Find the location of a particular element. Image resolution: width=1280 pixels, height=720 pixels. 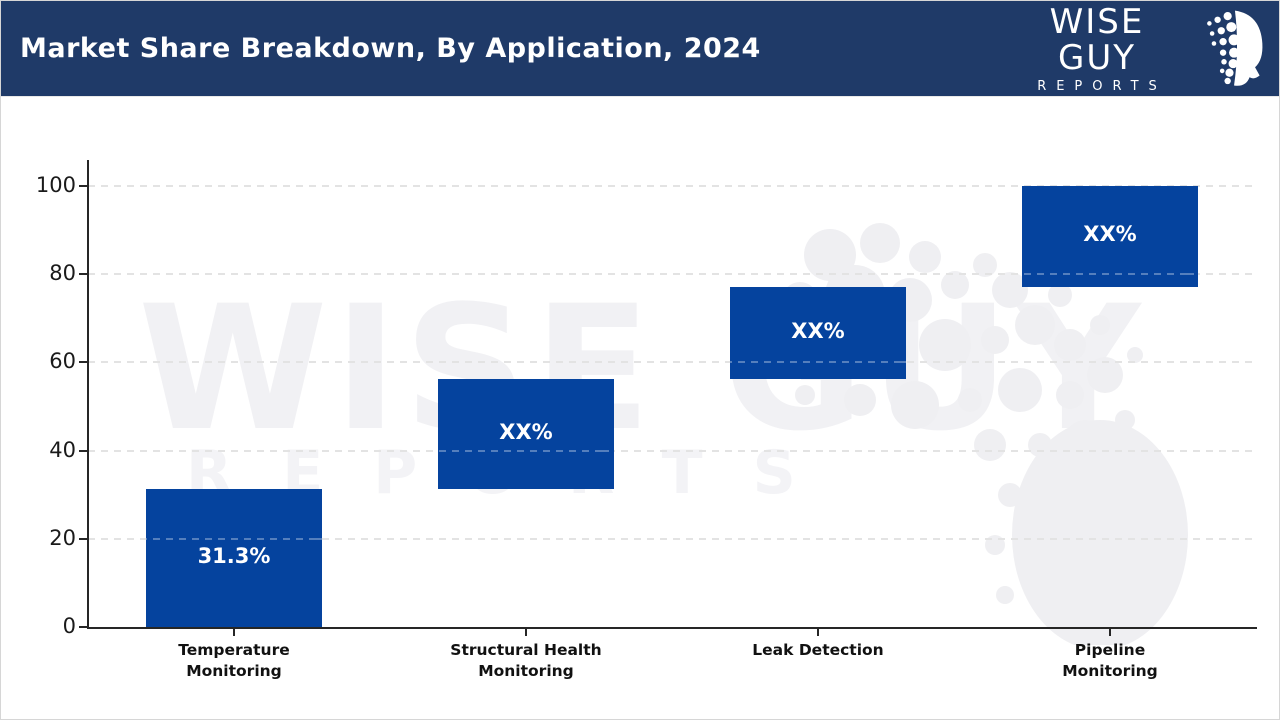

bar: 31.3% is located at coordinates (234, 557).